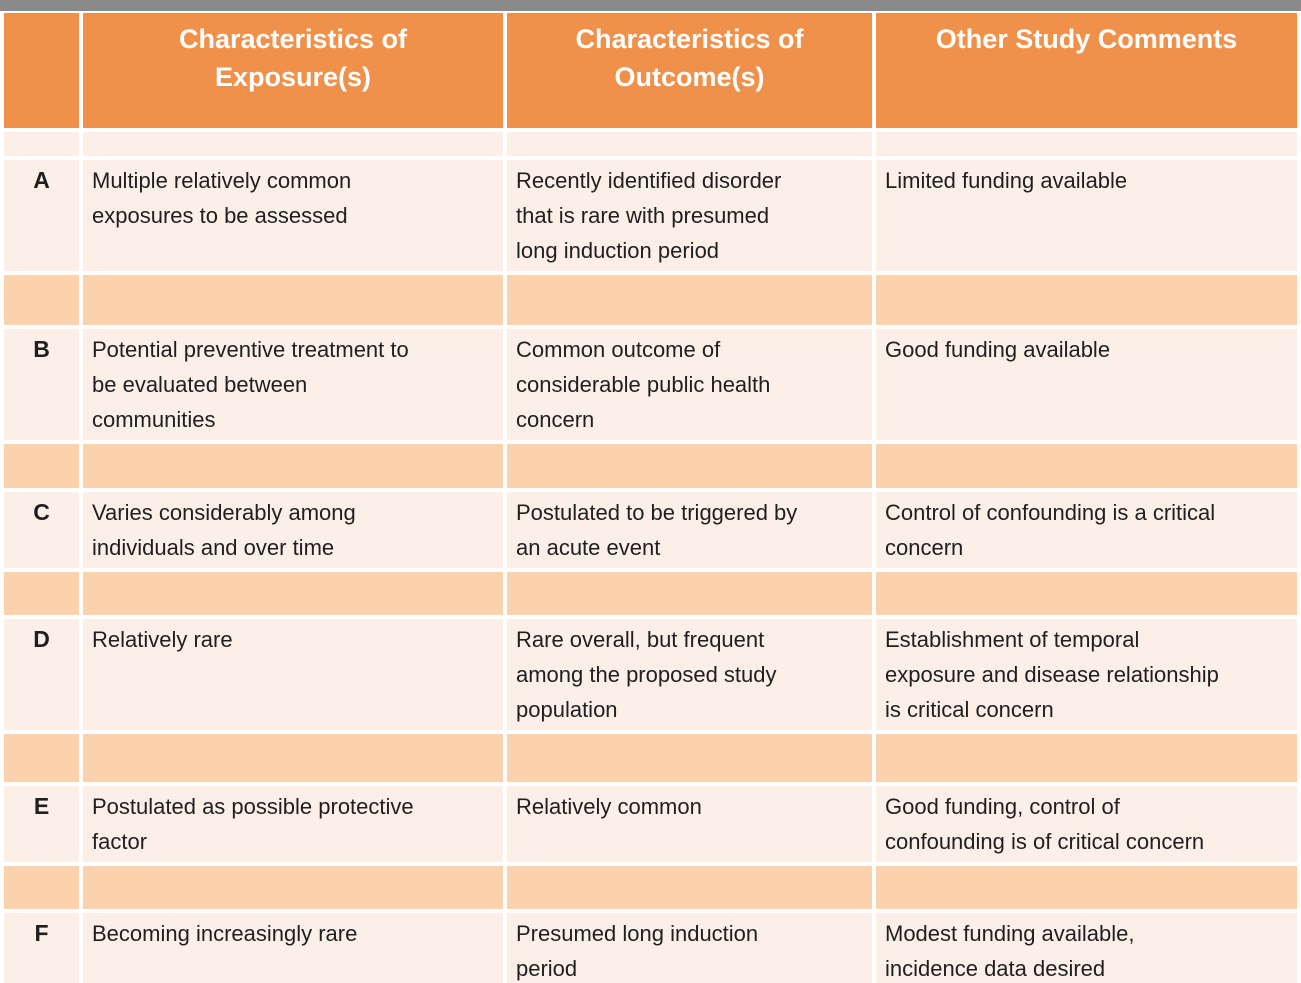 The height and width of the screenshot is (983, 1301). Describe the element at coordinates (293, 674) in the screenshot. I see `exposure-cell: Relatively rare` at that location.